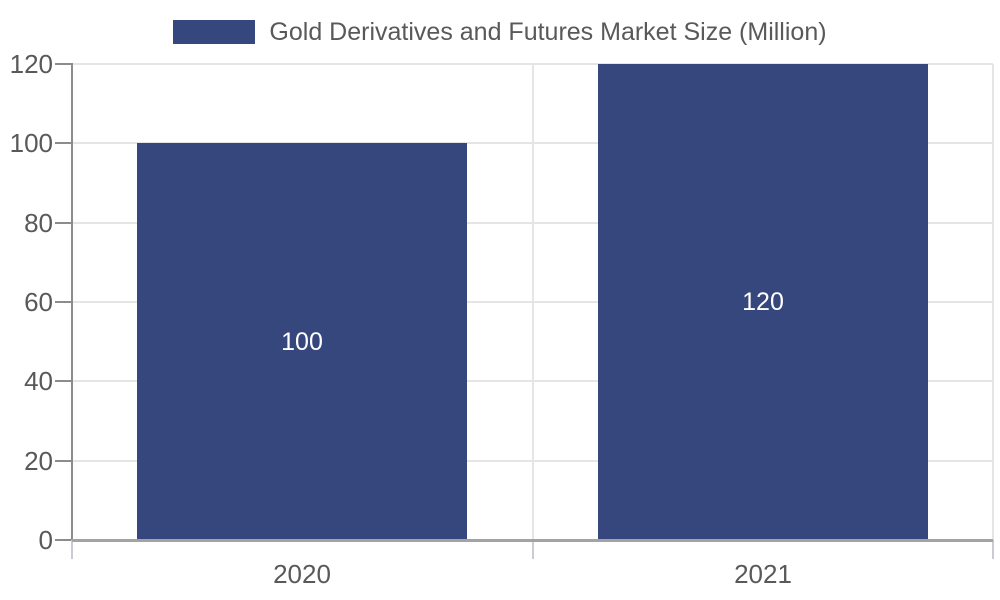  What do you see at coordinates (38, 222) in the screenshot?
I see `y-tick-label-80: 80` at bounding box center [38, 222].